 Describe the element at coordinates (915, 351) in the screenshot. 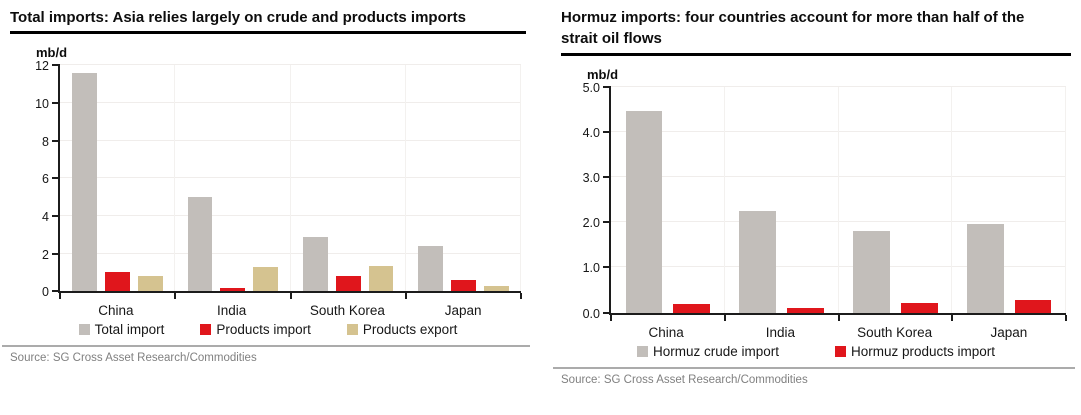

I see `legend-item: Hormuz products import` at that location.